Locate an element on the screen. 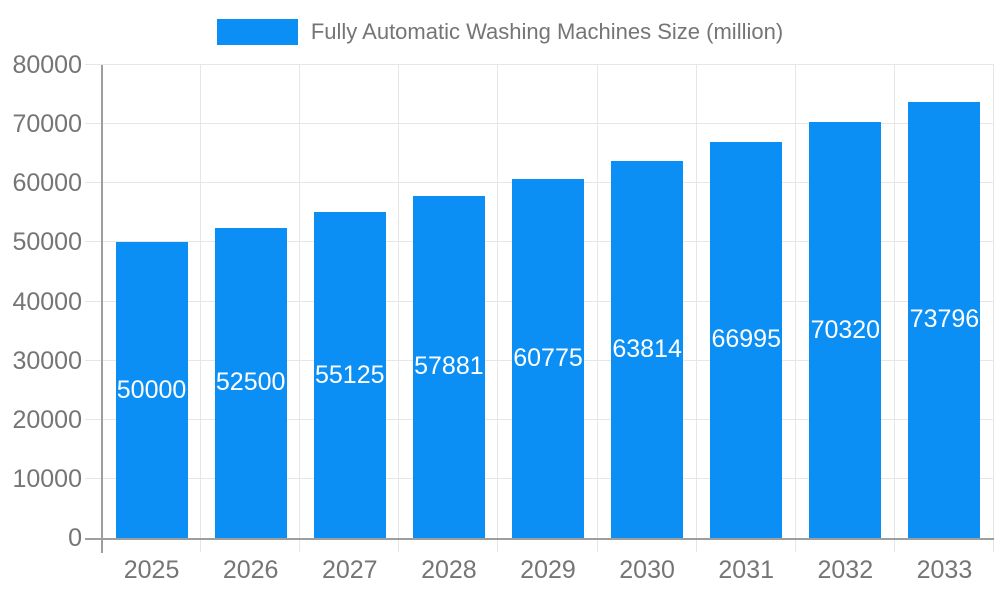  bar-value-label: 70320 is located at coordinates (845, 329).